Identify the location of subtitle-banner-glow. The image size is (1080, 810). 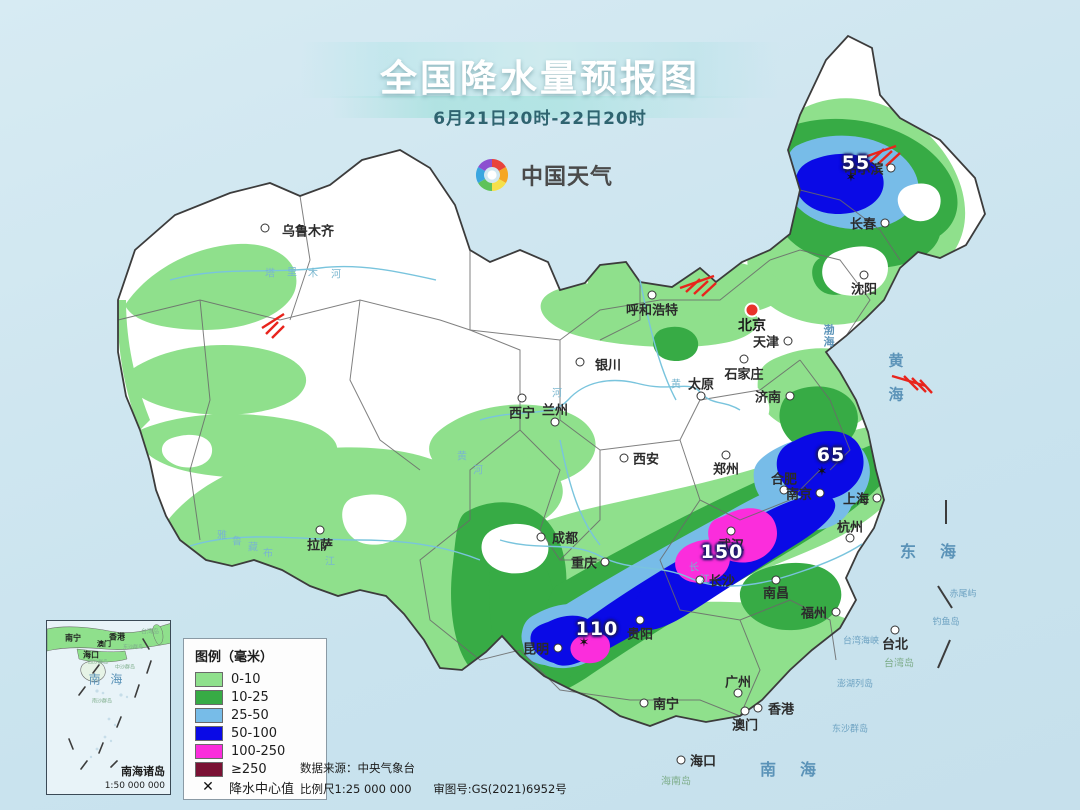
(540, 107).